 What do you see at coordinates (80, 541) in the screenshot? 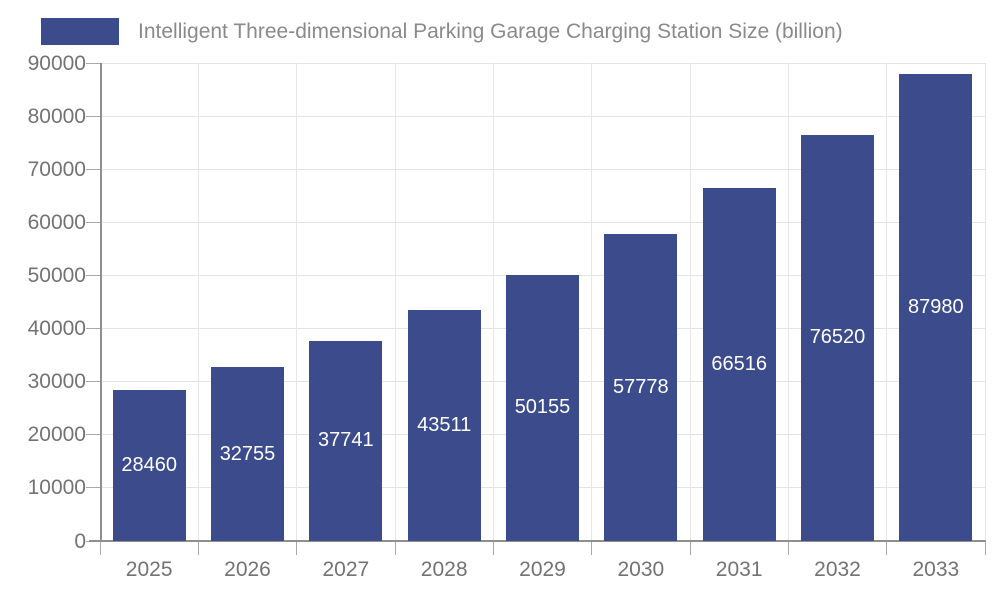
I see `y-tick-label: 0` at bounding box center [80, 541].